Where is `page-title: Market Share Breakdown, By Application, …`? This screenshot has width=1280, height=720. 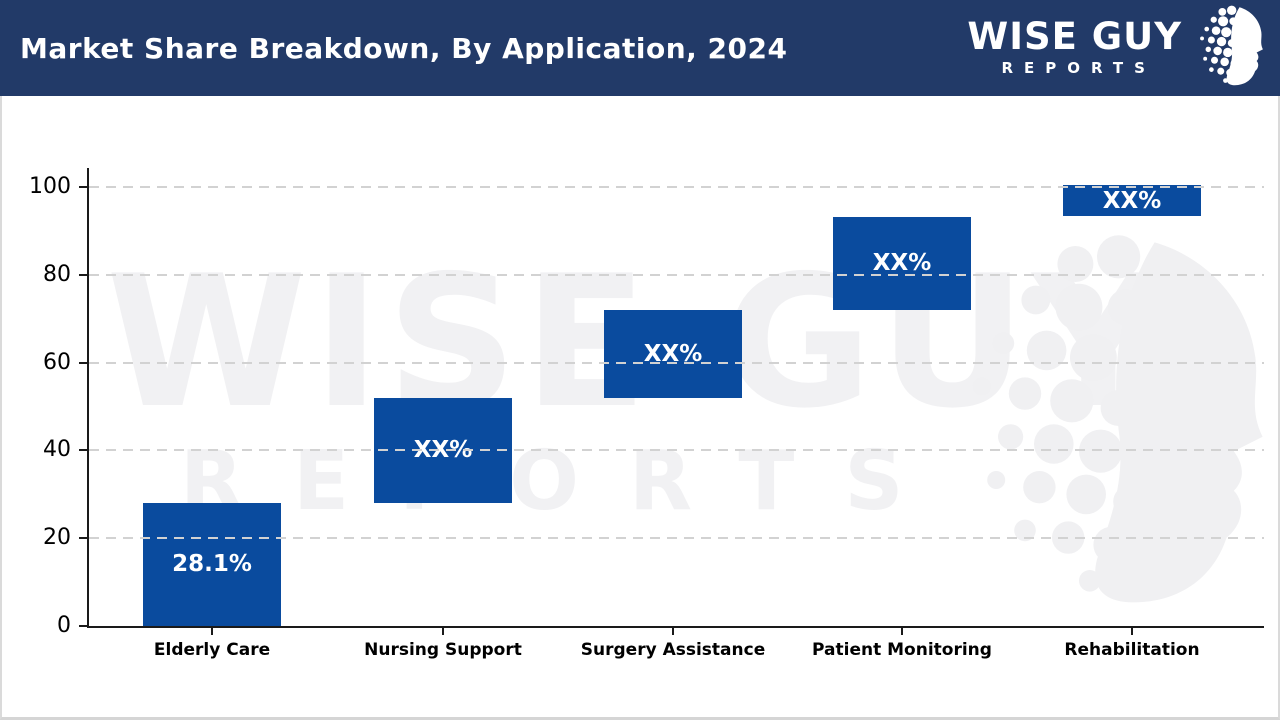
page-title: Market Share Breakdown, By Application, … is located at coordinates (404, 48).